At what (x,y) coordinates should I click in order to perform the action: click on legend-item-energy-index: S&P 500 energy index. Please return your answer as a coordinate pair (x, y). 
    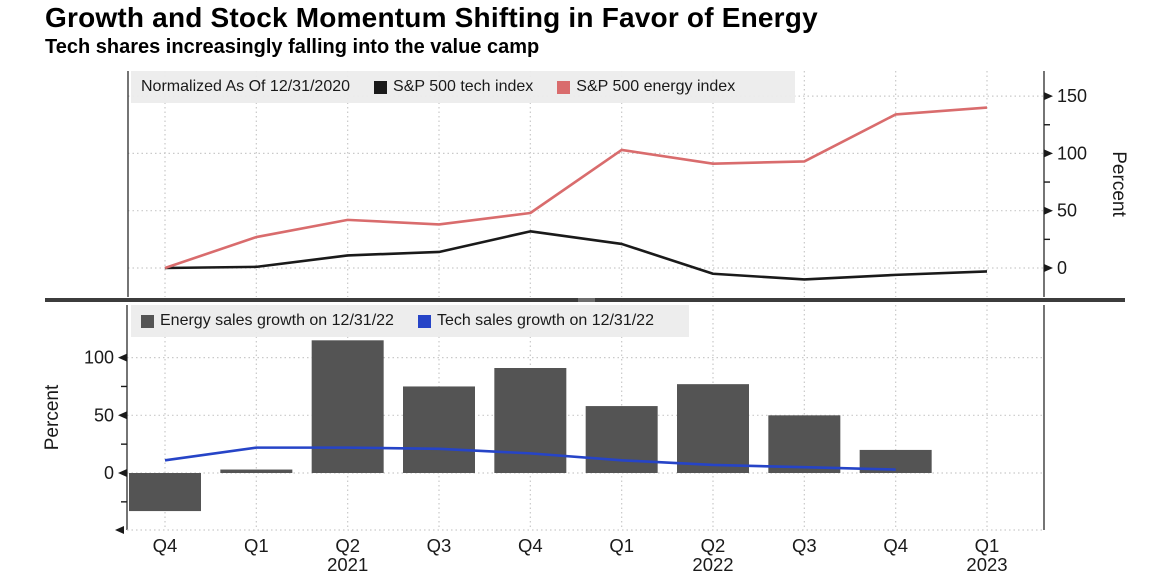
    Looking at the image, I should click on (646, 87).